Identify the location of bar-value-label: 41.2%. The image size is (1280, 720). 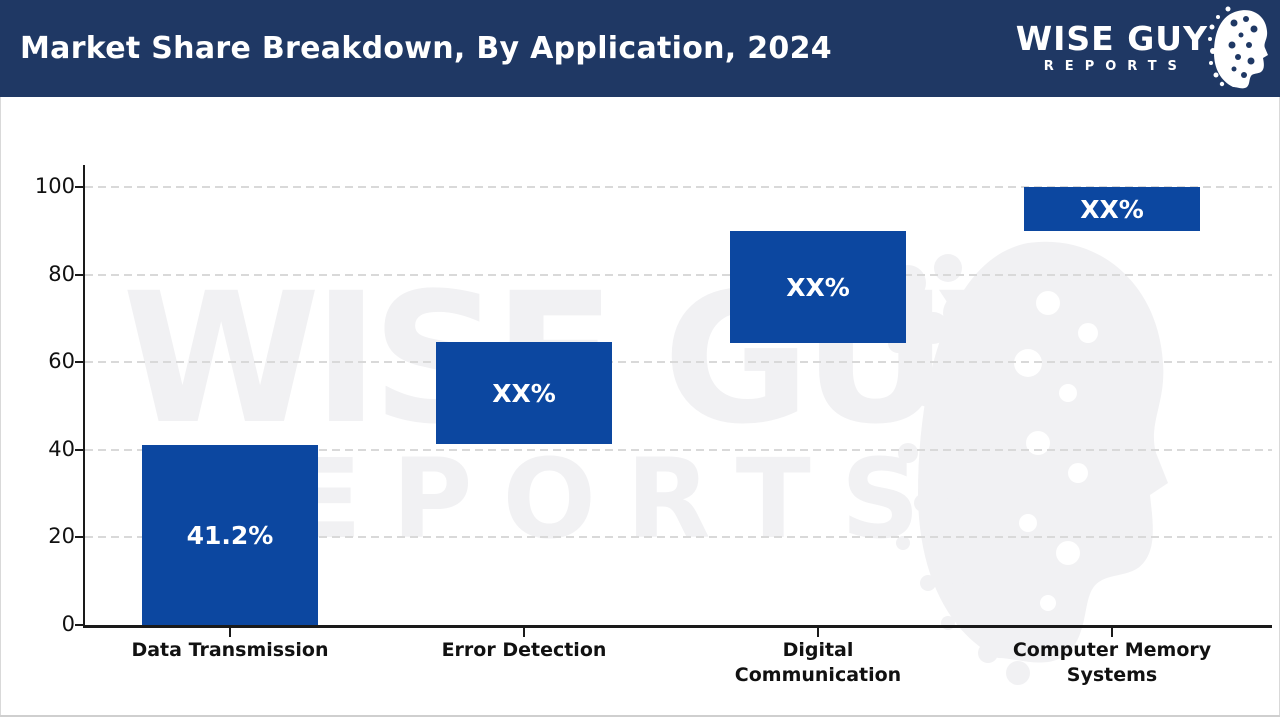
(230, 535).